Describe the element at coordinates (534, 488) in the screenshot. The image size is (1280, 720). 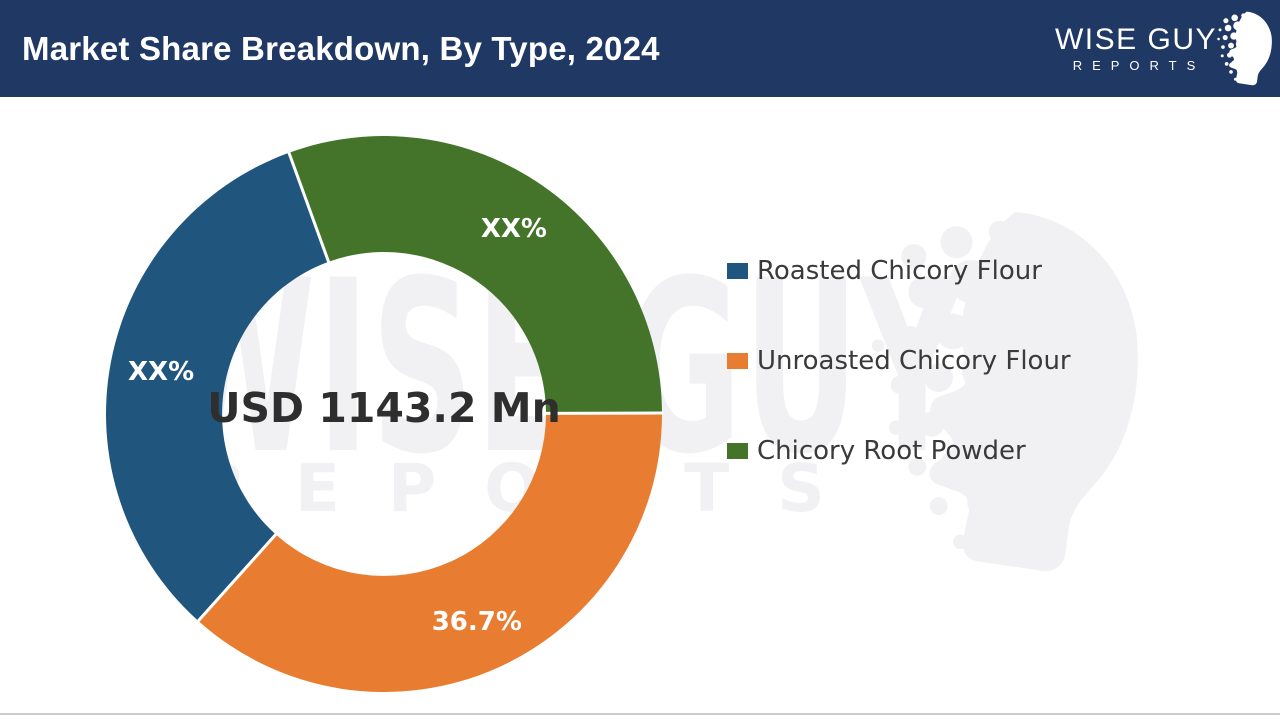
I see `watermark-reports-text: REPORTS` at that location.